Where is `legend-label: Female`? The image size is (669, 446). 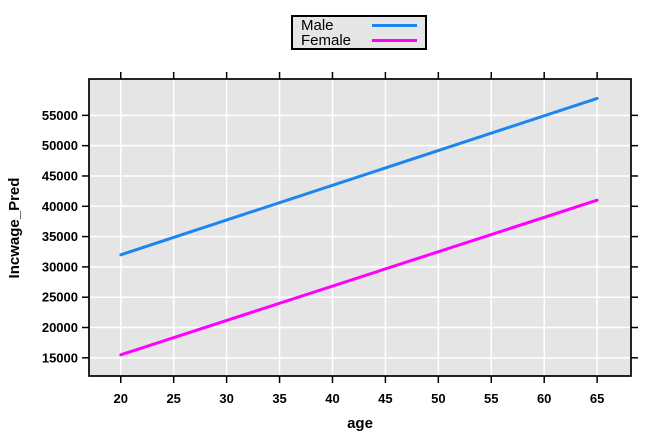
legend-label: Female is located at coordinates (326, 40).